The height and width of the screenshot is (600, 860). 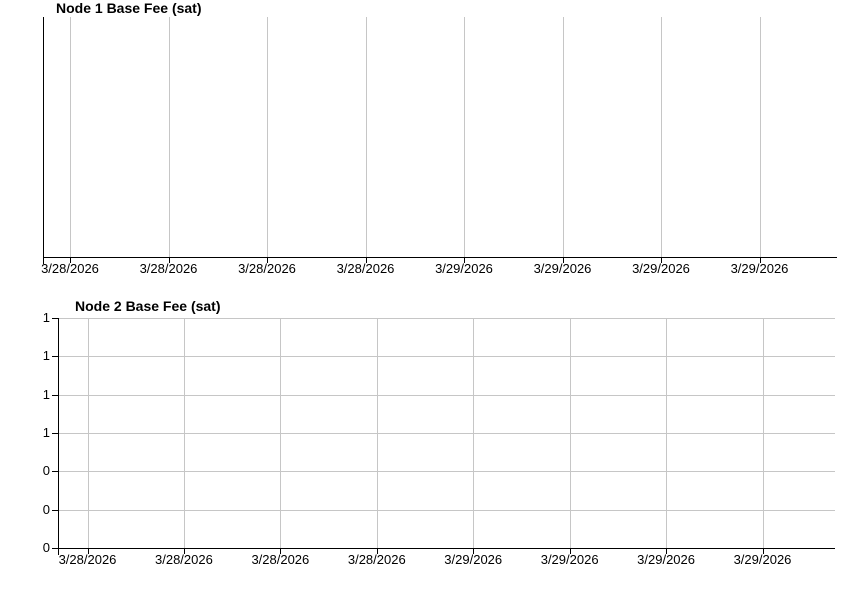 I want to click on chart1-title: Node 1 Base Fee (sat), so click(x=129, y=8).